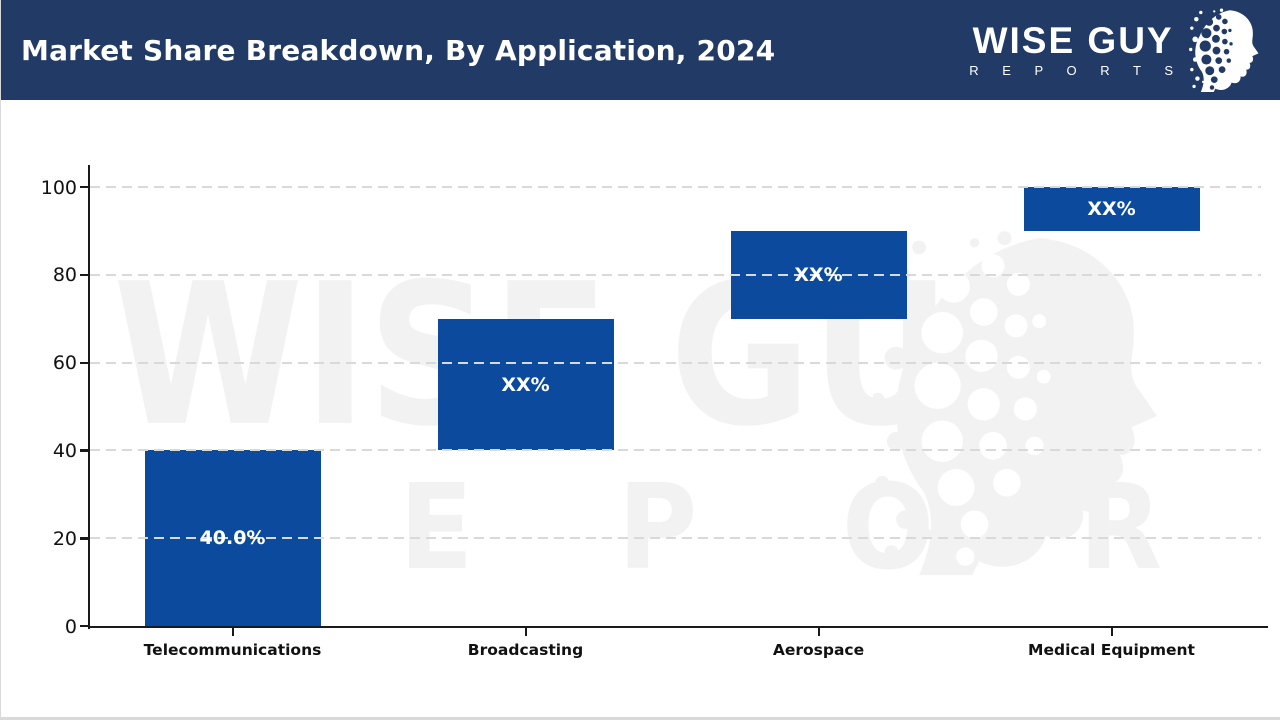  What do you see at coordinates (232, 650) in the screenshot?
I see `x-axis-label-0: Telecommunications` at bounding box center [232, 650].